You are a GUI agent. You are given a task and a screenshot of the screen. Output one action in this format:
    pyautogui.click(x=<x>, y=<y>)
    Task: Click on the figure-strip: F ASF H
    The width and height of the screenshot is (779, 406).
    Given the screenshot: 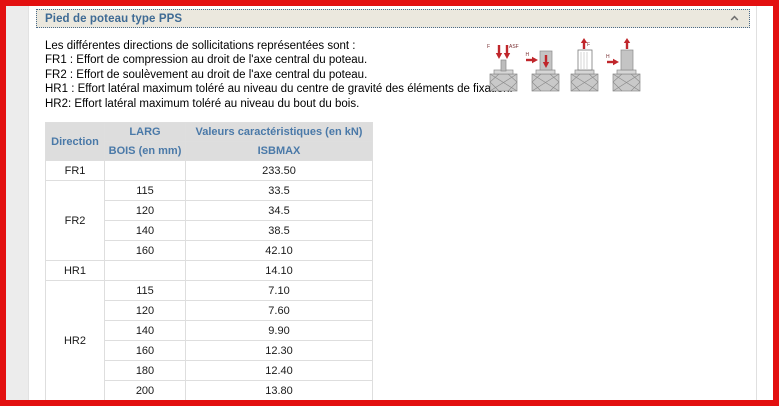 What is the action you would take?
    pyautogui.click(x=565, y=64)
    